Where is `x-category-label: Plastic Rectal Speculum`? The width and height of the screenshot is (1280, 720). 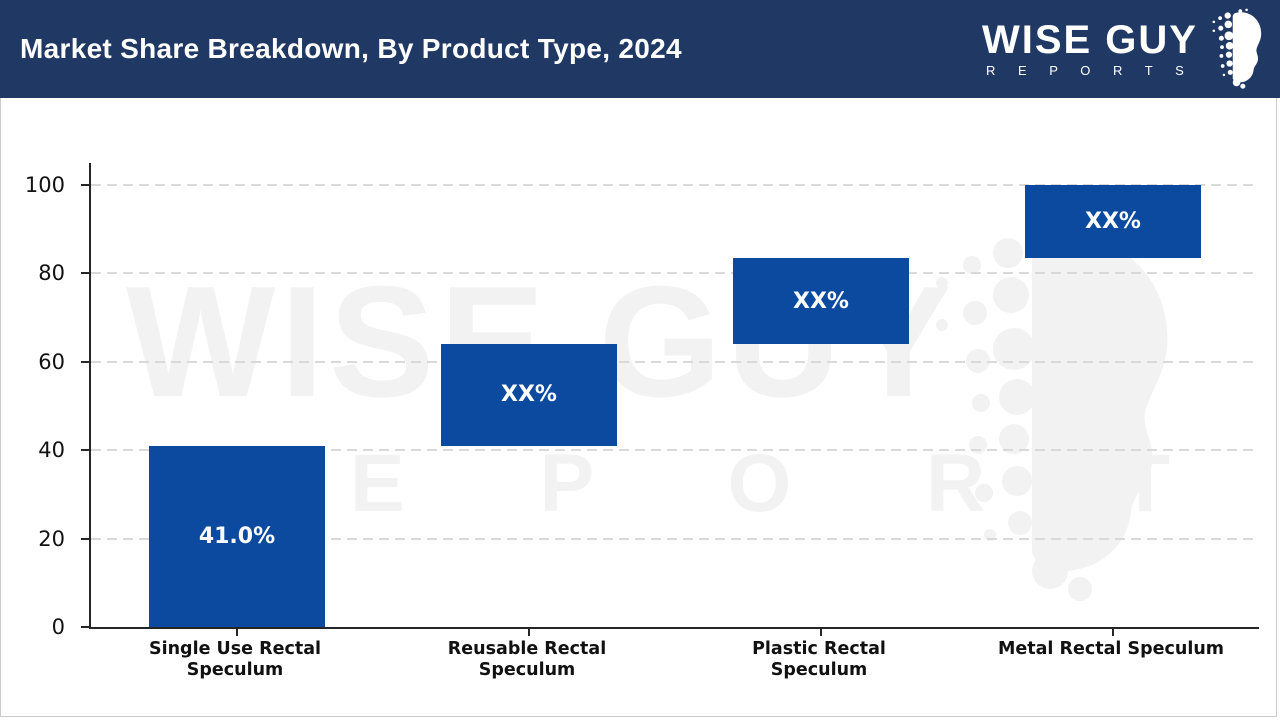 x-category-label: Plastic Rectal Speculum is located at coordinates (819, 660).